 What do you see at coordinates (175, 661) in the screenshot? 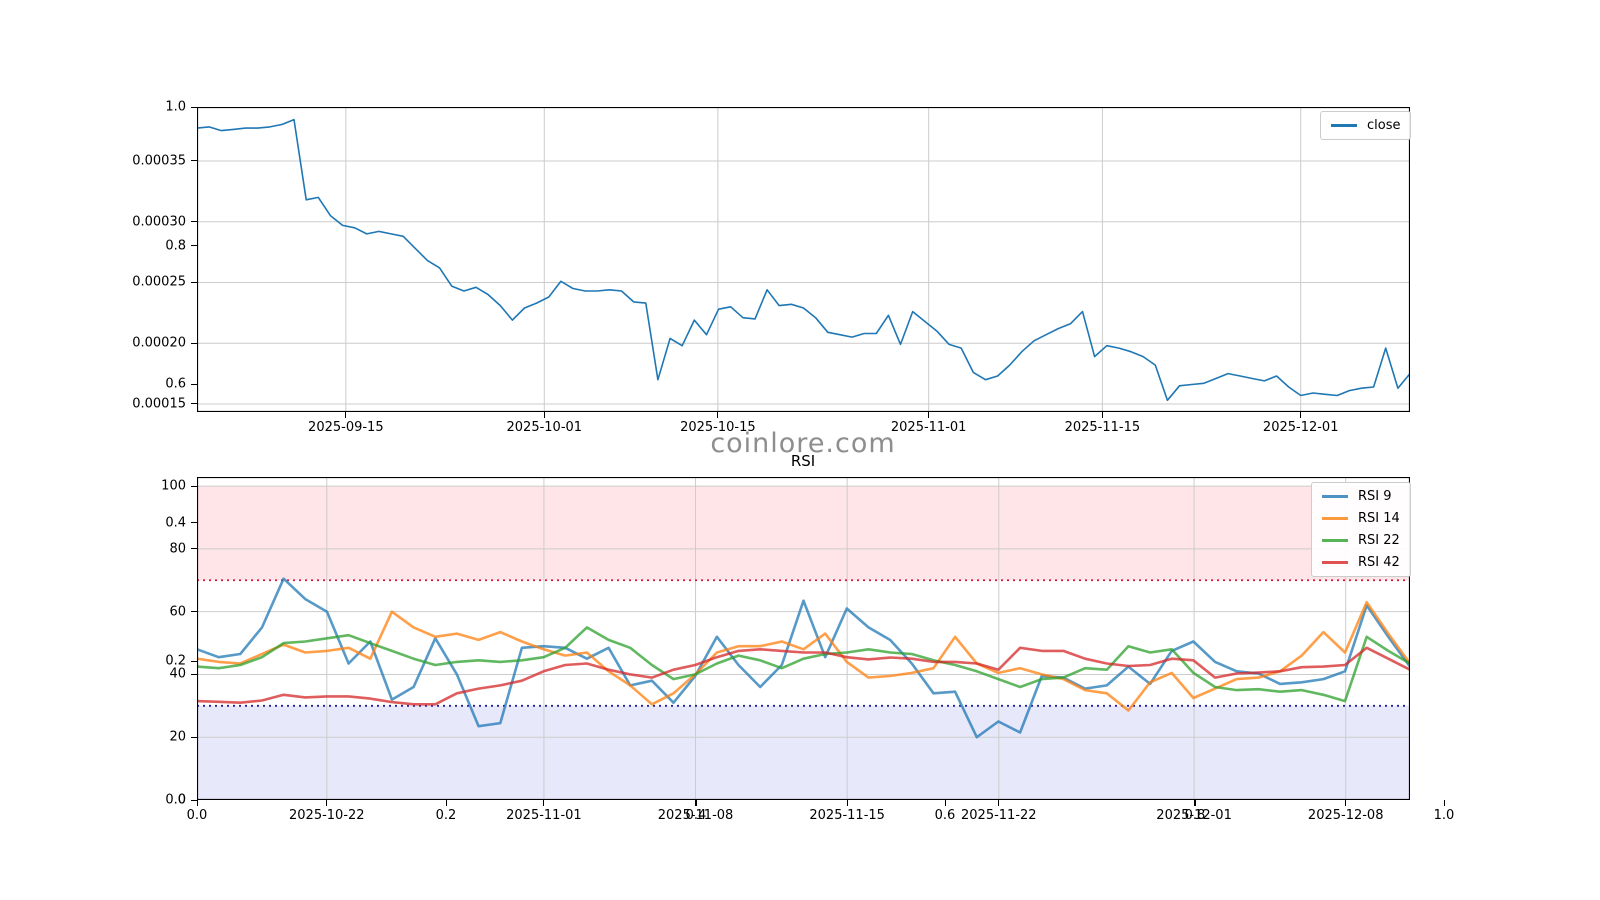
I see `normalized-y-tick-label: 0.2` at bounding box center [175, 661].